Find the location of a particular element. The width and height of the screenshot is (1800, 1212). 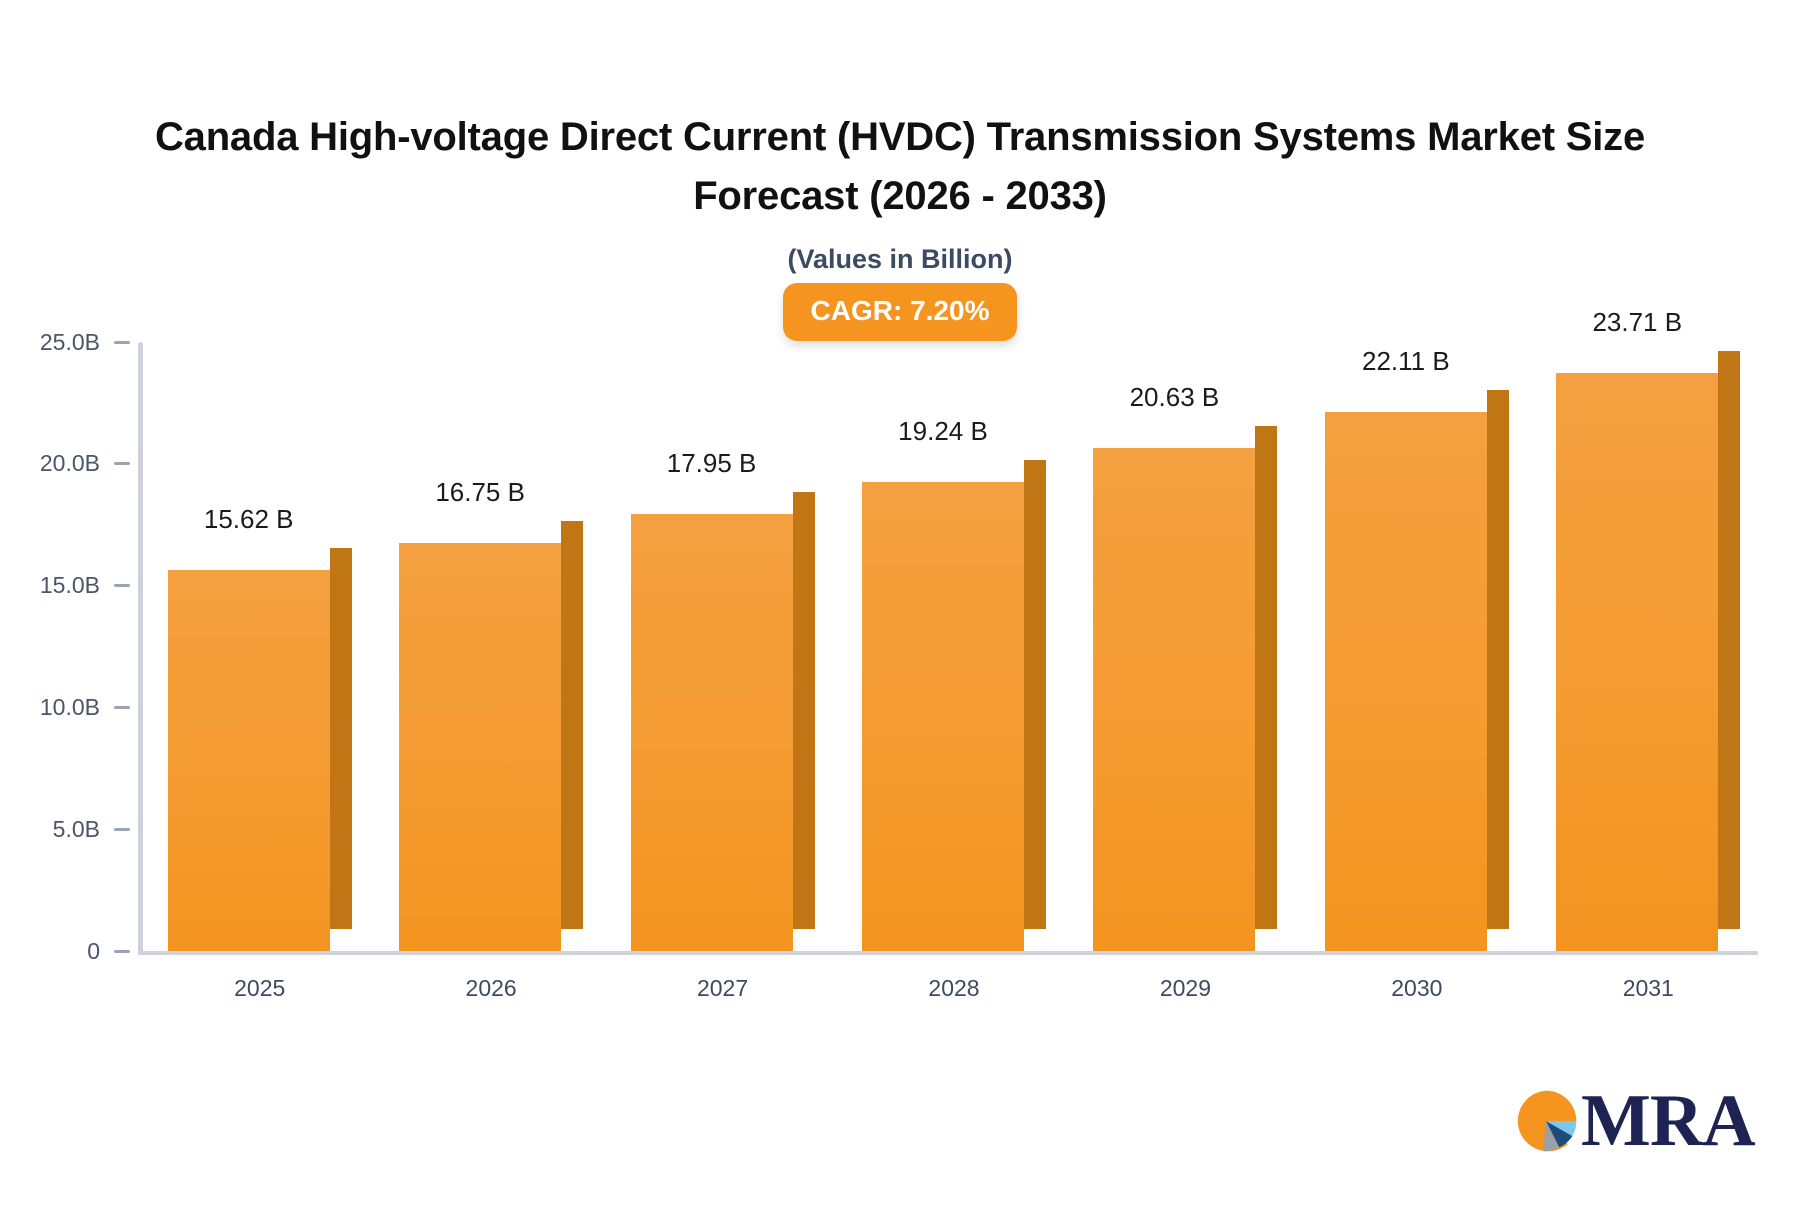

brand-logo: MRA is located at coordinates (1634, 1121).